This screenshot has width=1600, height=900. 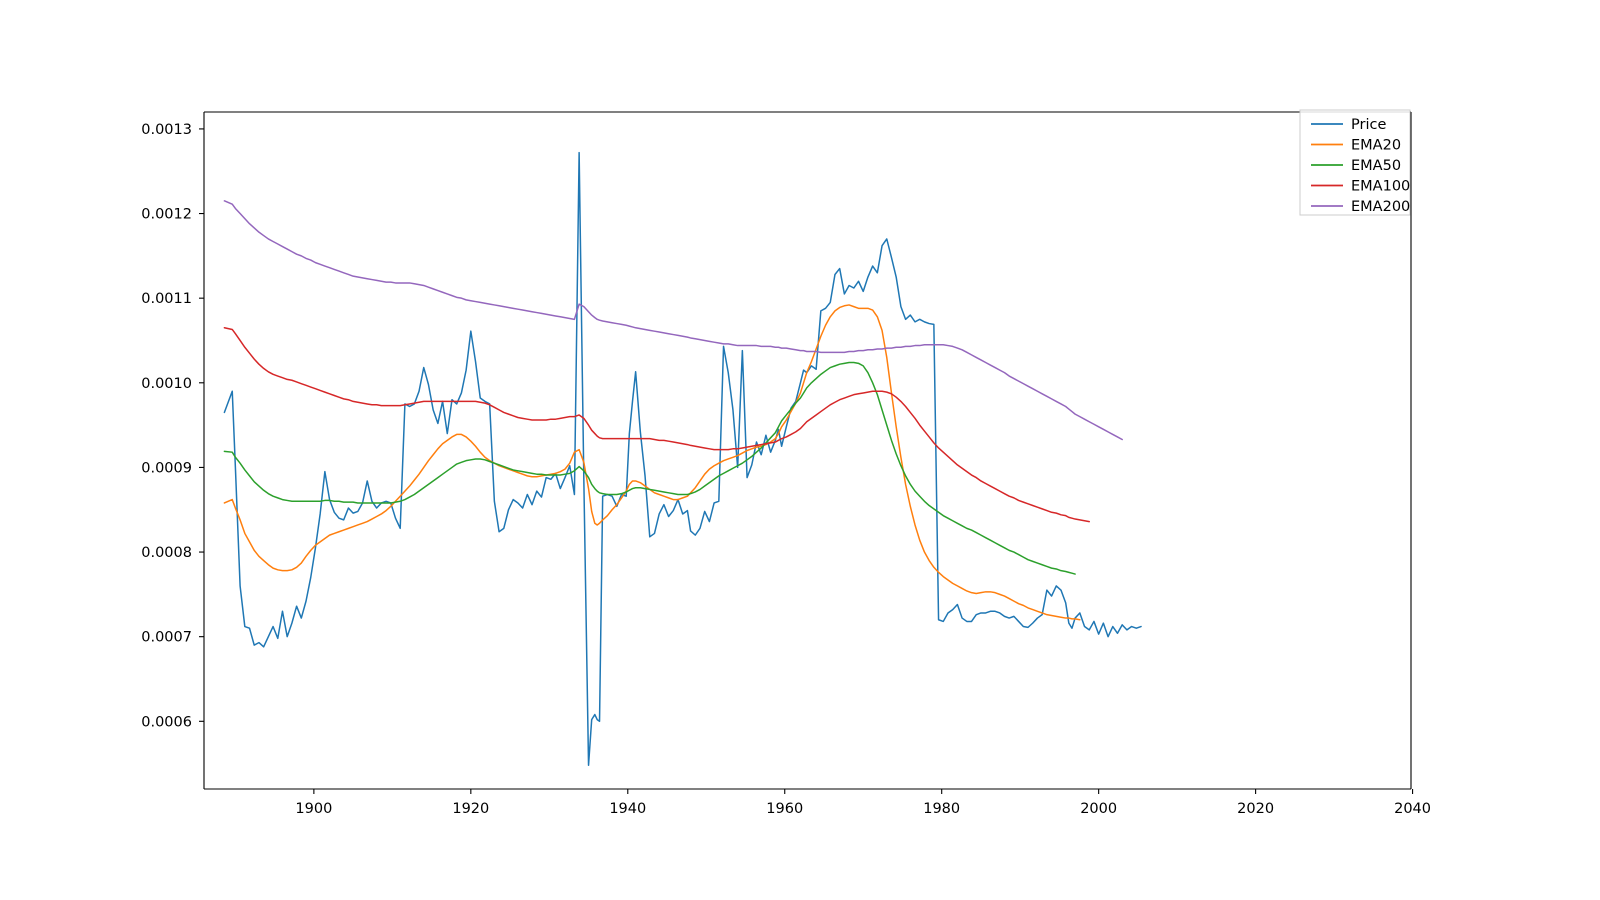 I want to click on x-axis-ticks: 1900 1920 1940 1960 1980 2000 2020 2040, so click(x=863, y=803).